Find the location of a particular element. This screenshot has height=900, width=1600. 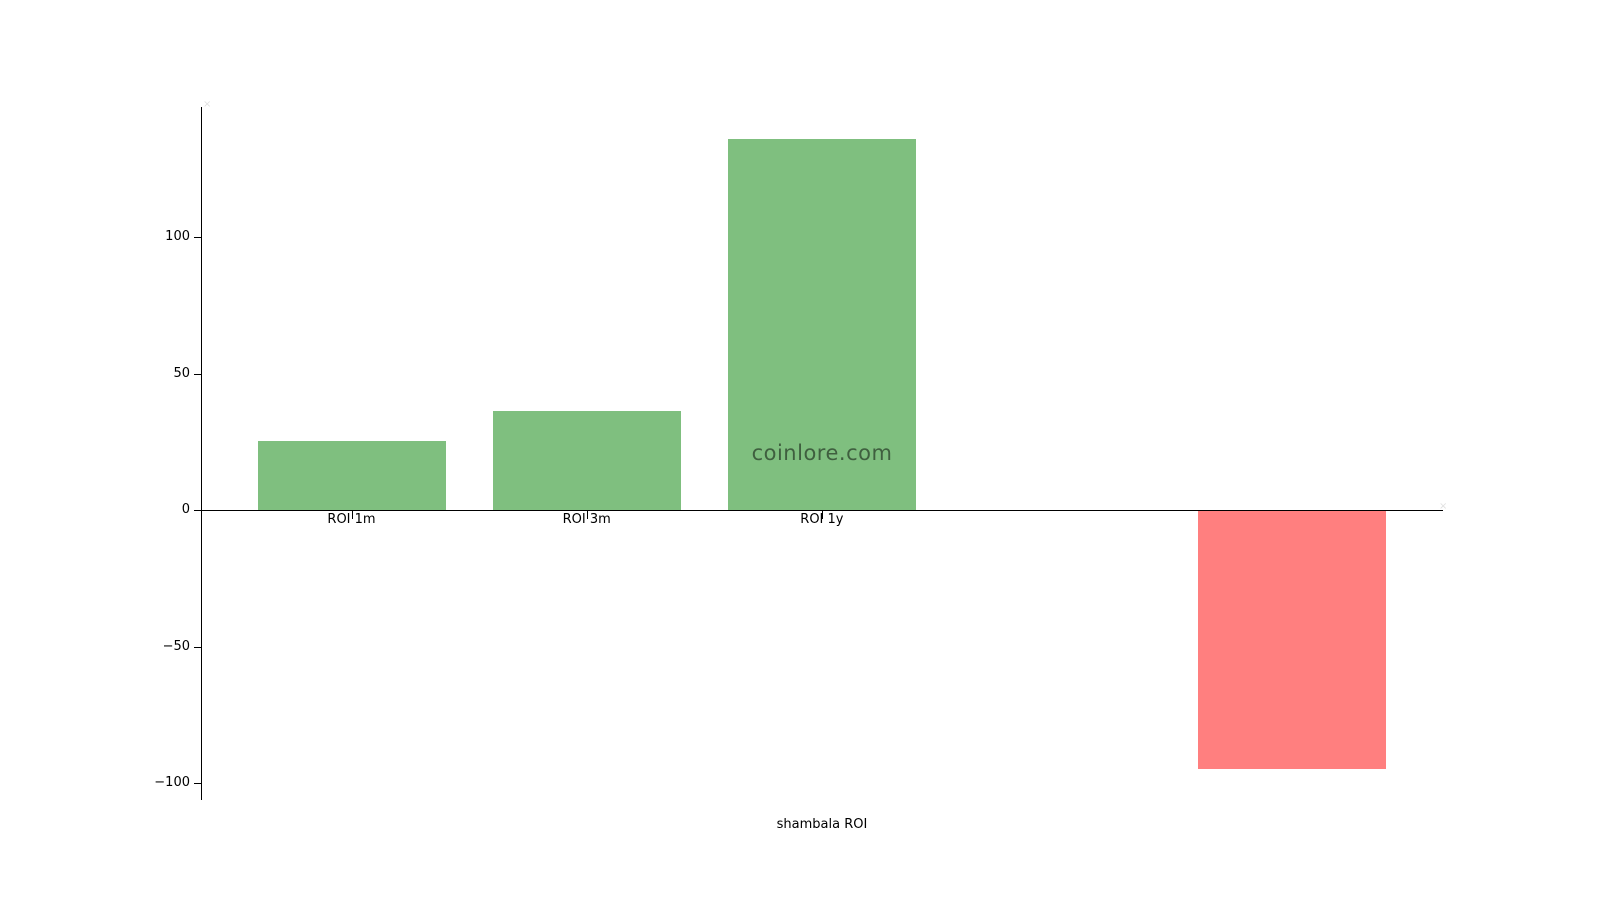

spine-end-artifact-right: × is located at coordinates (1443, 506).